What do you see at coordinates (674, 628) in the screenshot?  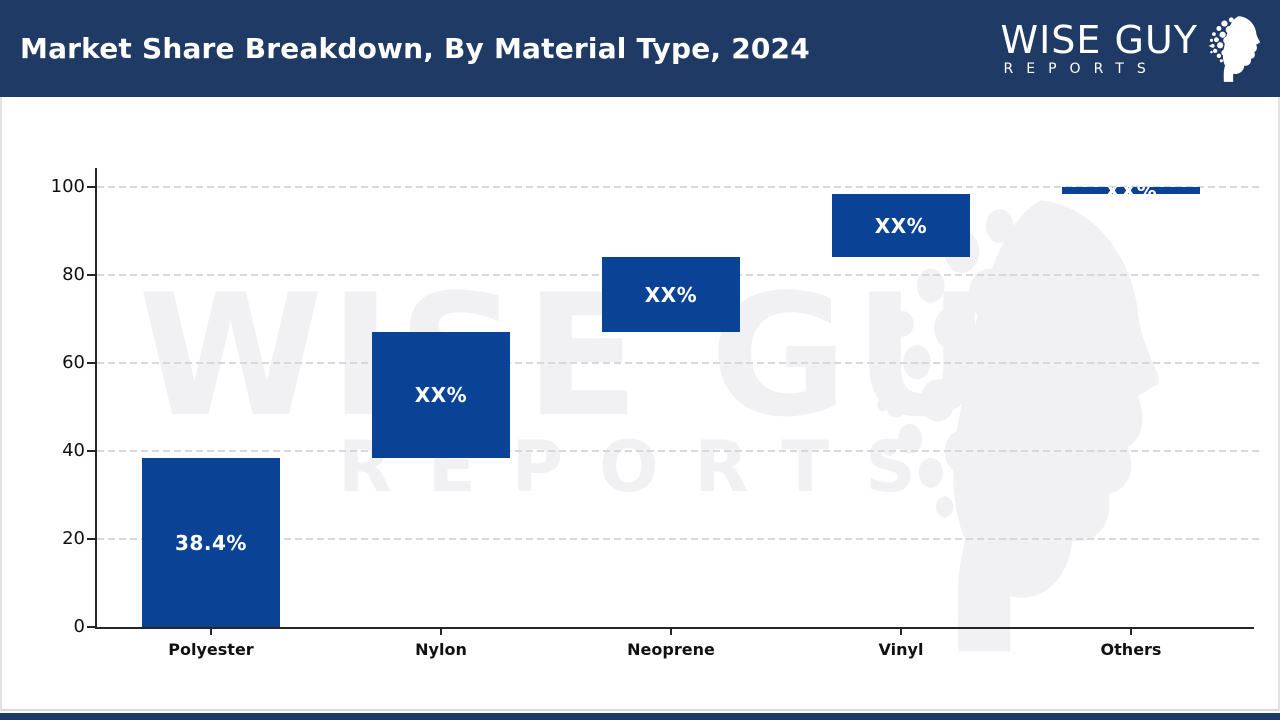 I see `x-axis-line` at bounding box center [674, 628].